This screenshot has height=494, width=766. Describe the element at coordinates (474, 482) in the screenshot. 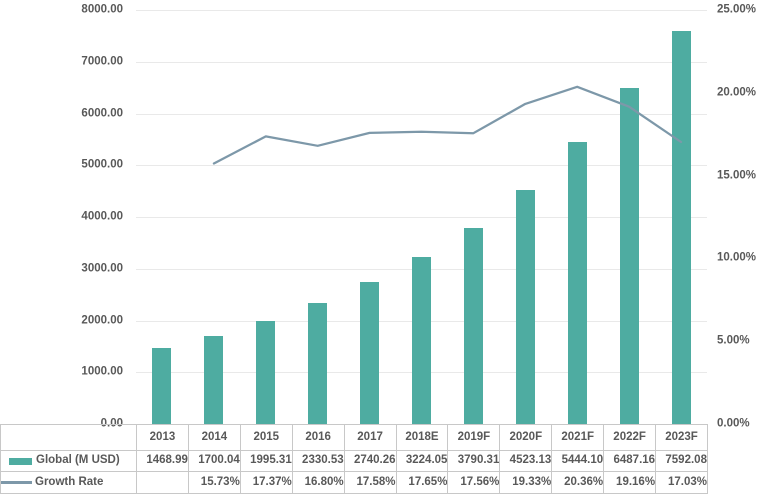

I see `value-cell: 17.56%` at that location.